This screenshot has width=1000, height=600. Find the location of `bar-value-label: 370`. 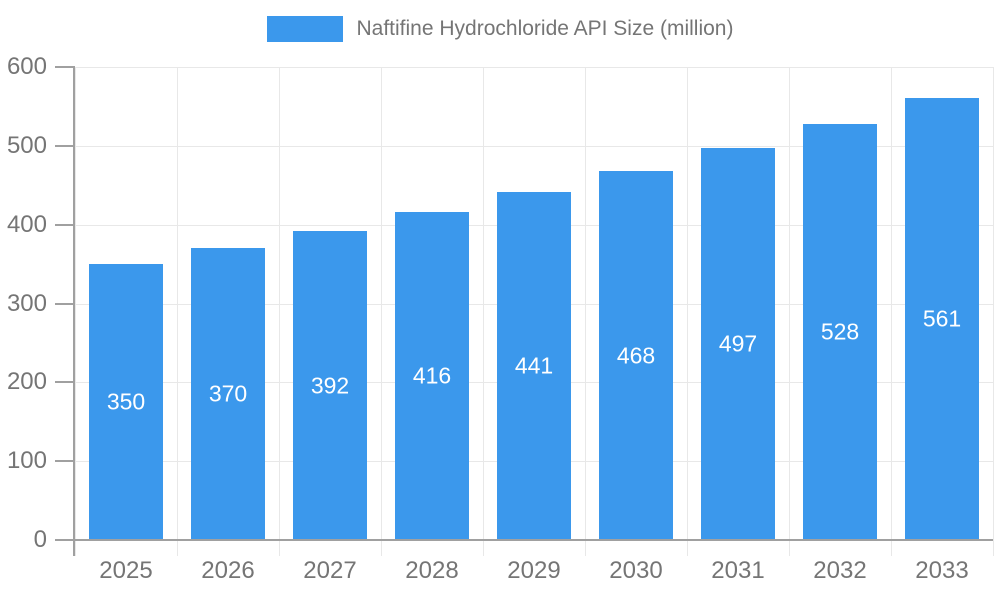

bar-value-label: 370 is located at coordinates (228, 393).